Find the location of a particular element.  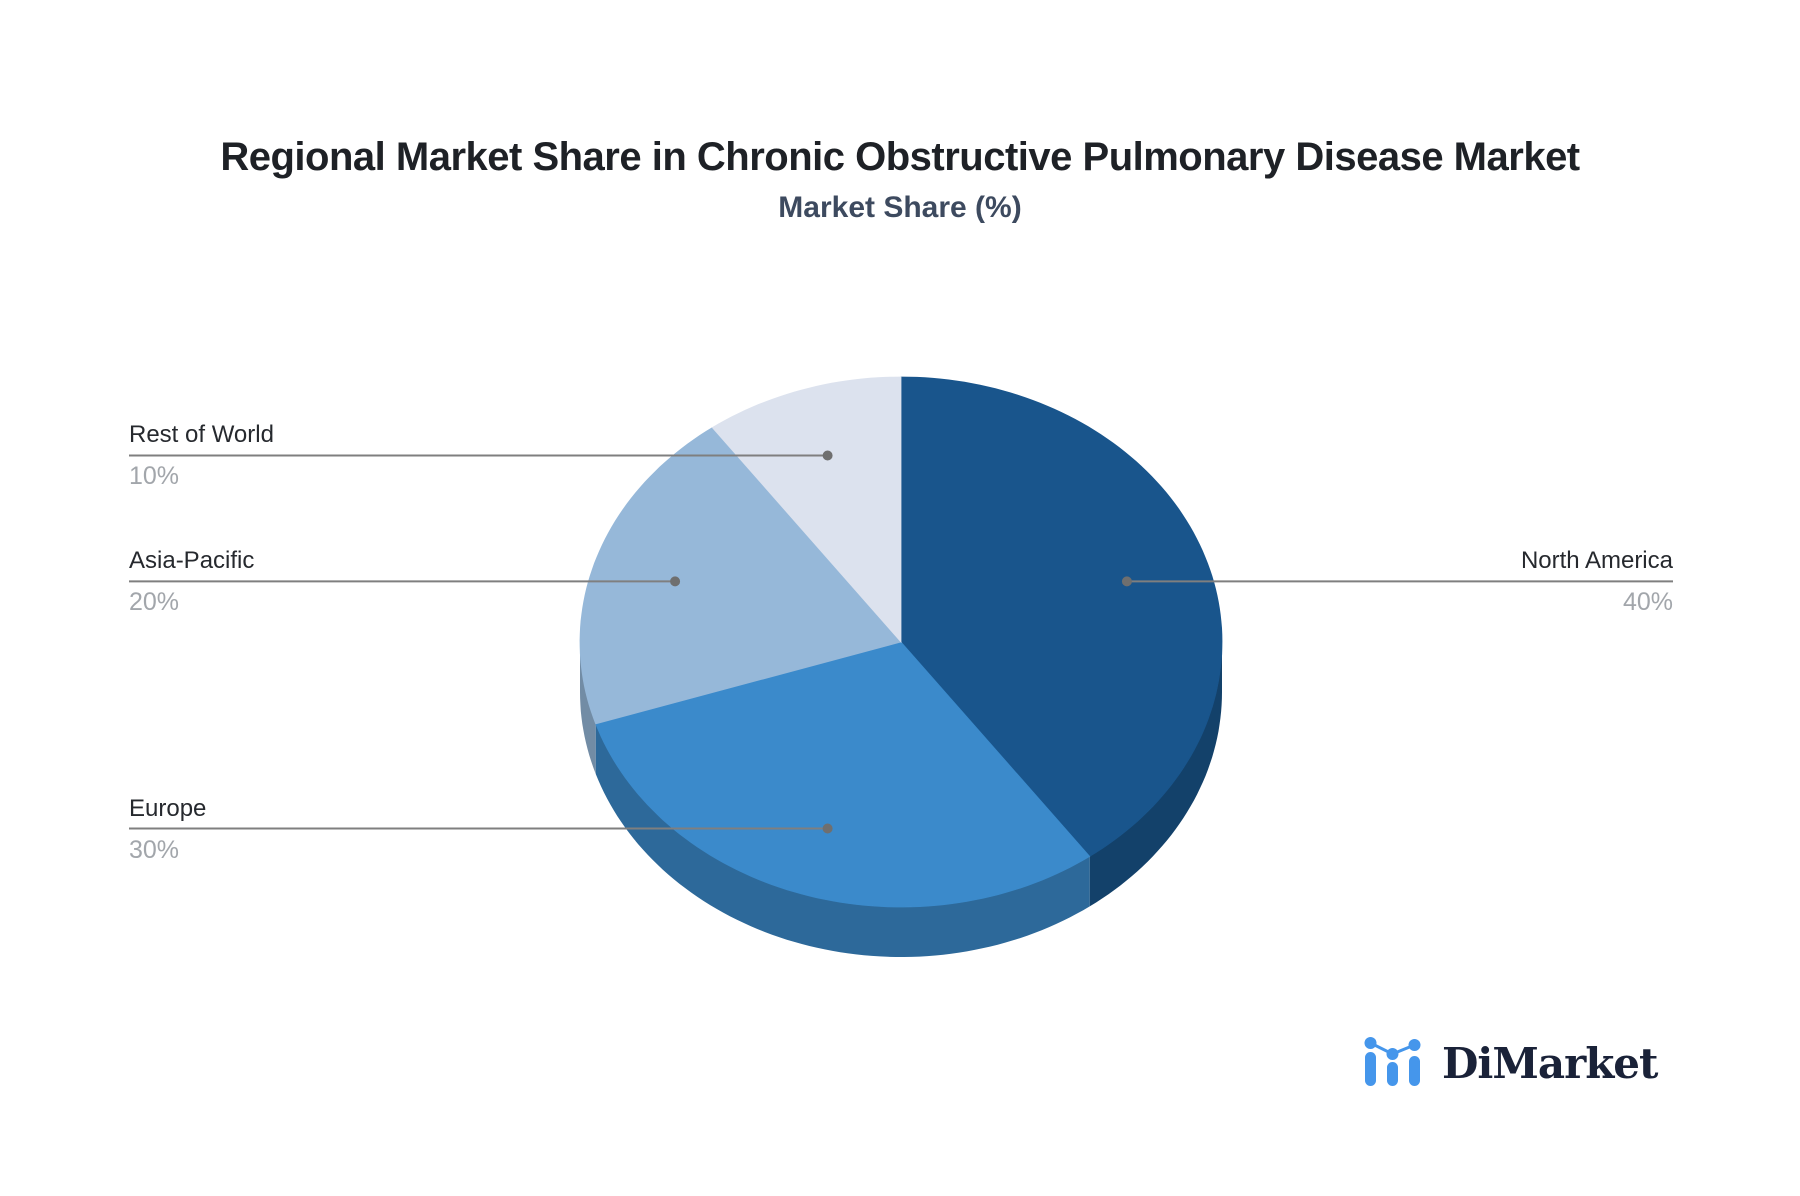

callout-rest-of-world: Rest of World 10% is located at coordinates (339, 455).